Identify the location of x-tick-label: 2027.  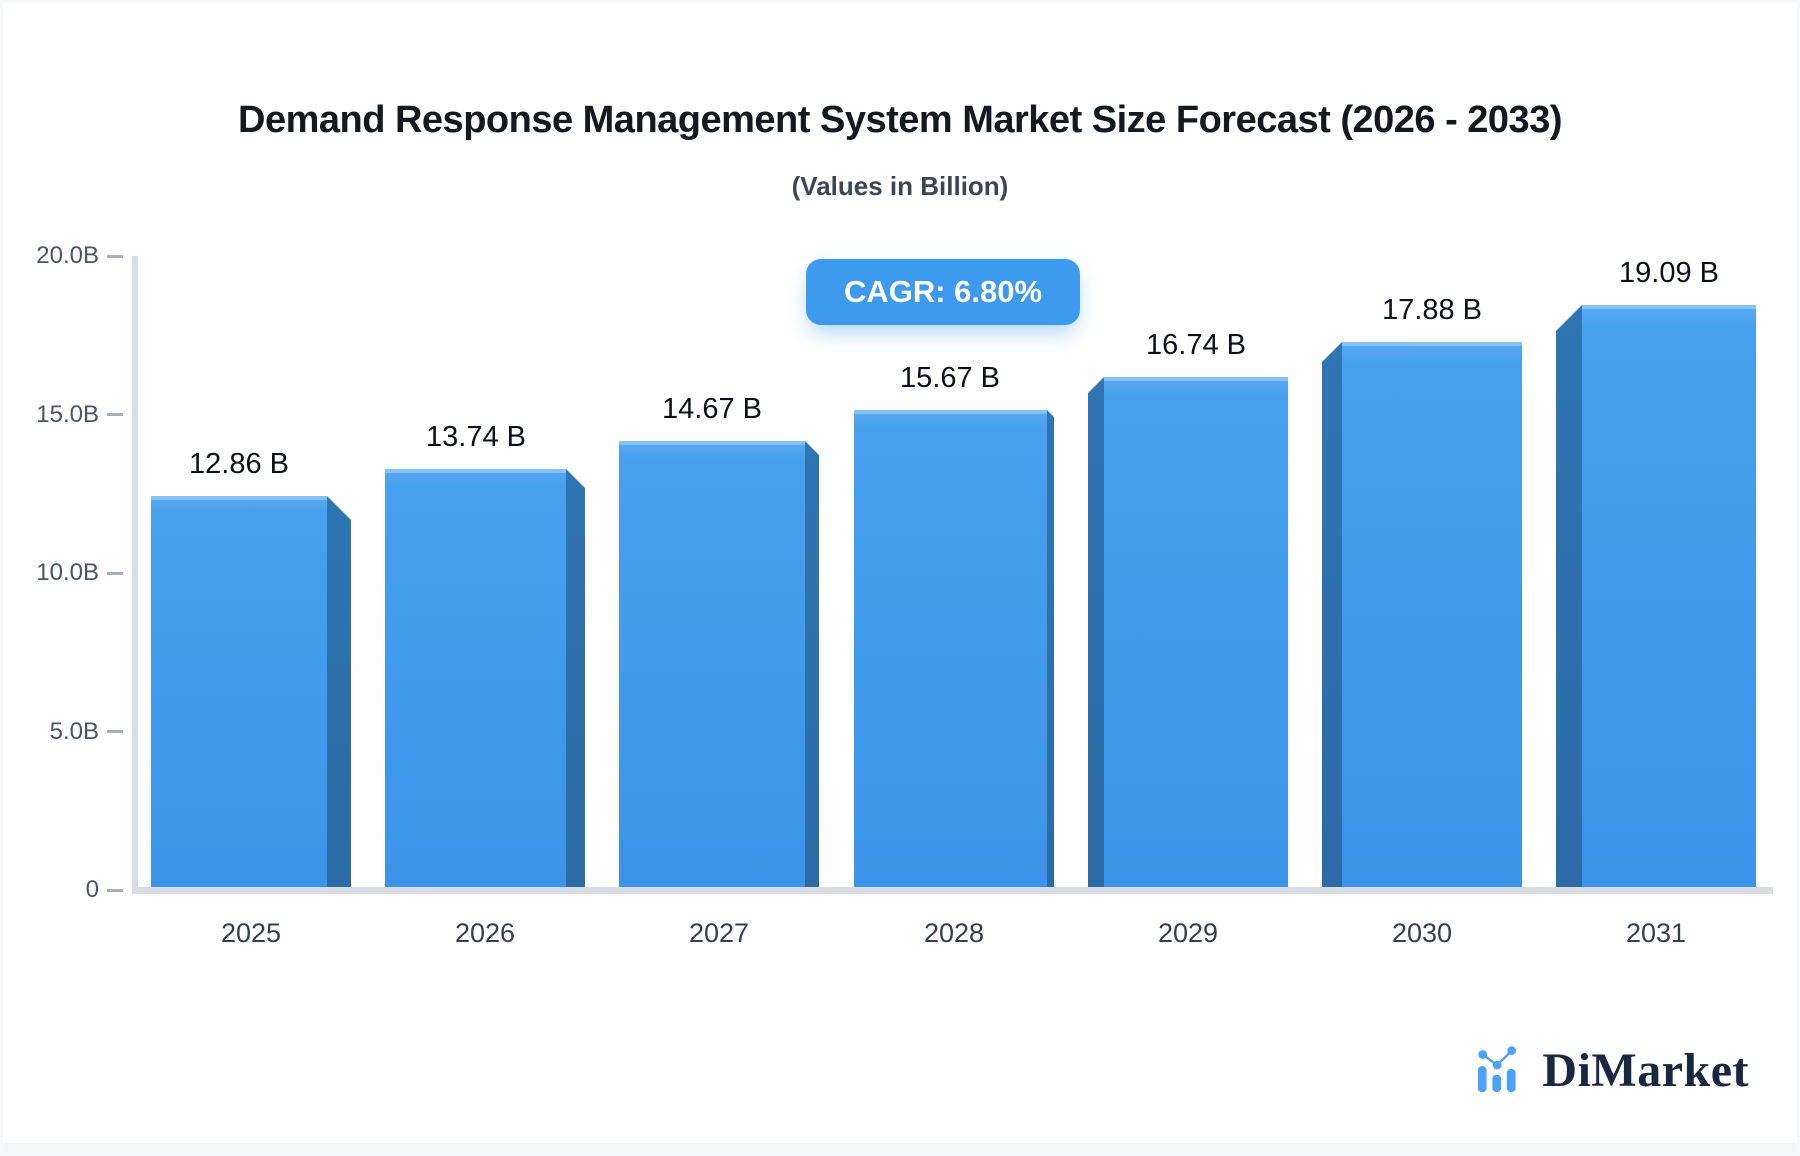
(719, 933).